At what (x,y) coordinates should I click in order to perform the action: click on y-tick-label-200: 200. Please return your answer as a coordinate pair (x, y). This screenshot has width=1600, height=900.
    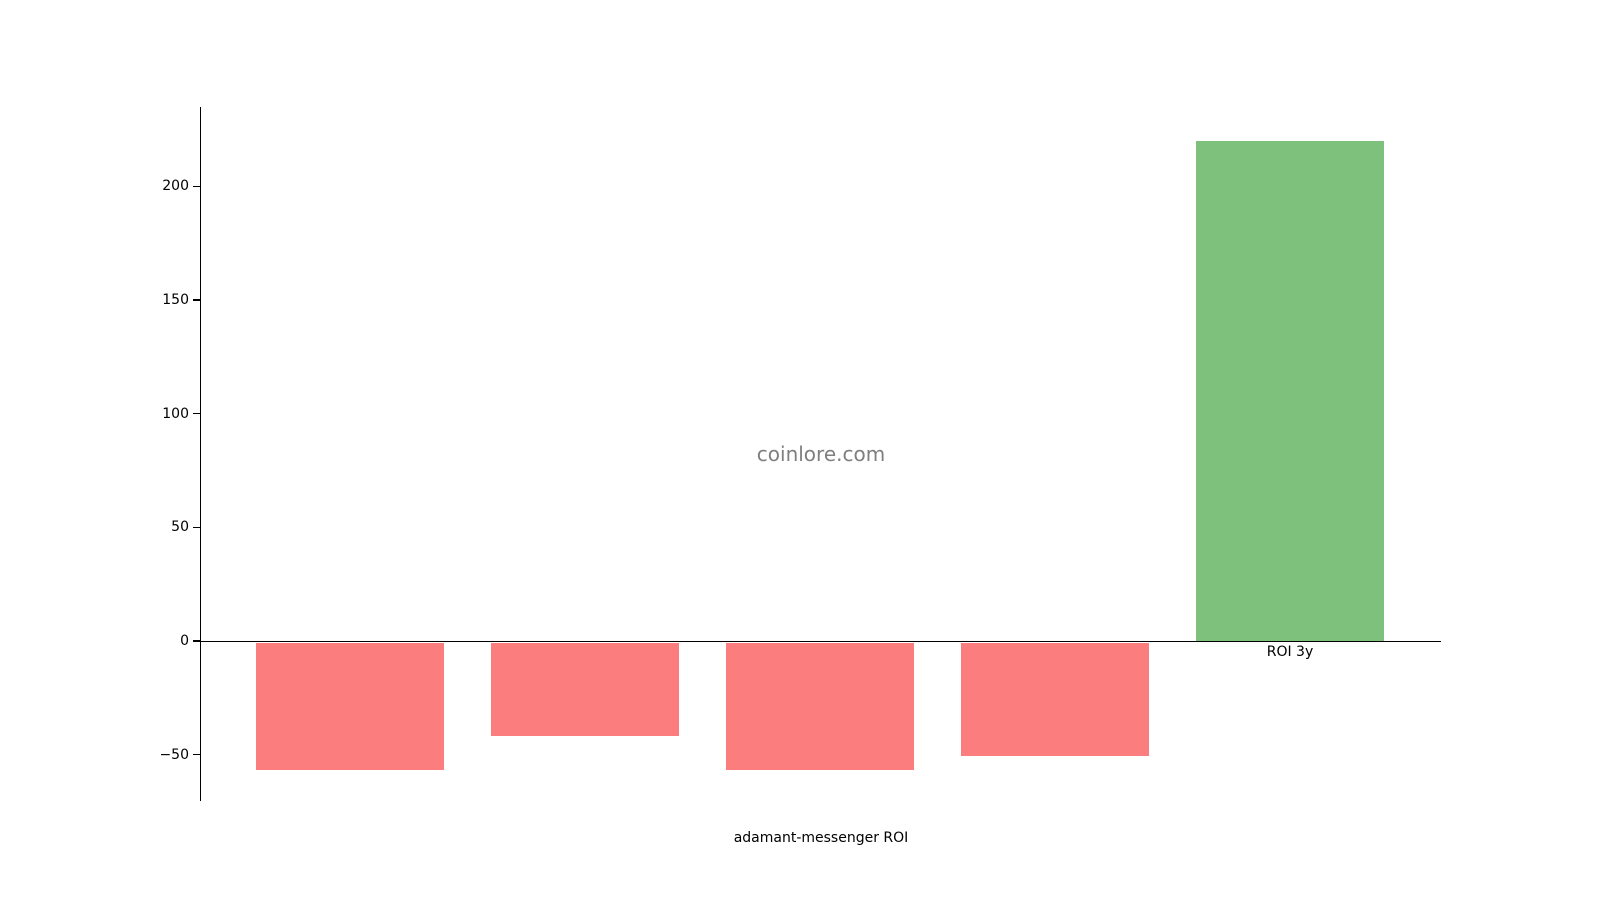
    Looking at the image, I should click on (175, 186).